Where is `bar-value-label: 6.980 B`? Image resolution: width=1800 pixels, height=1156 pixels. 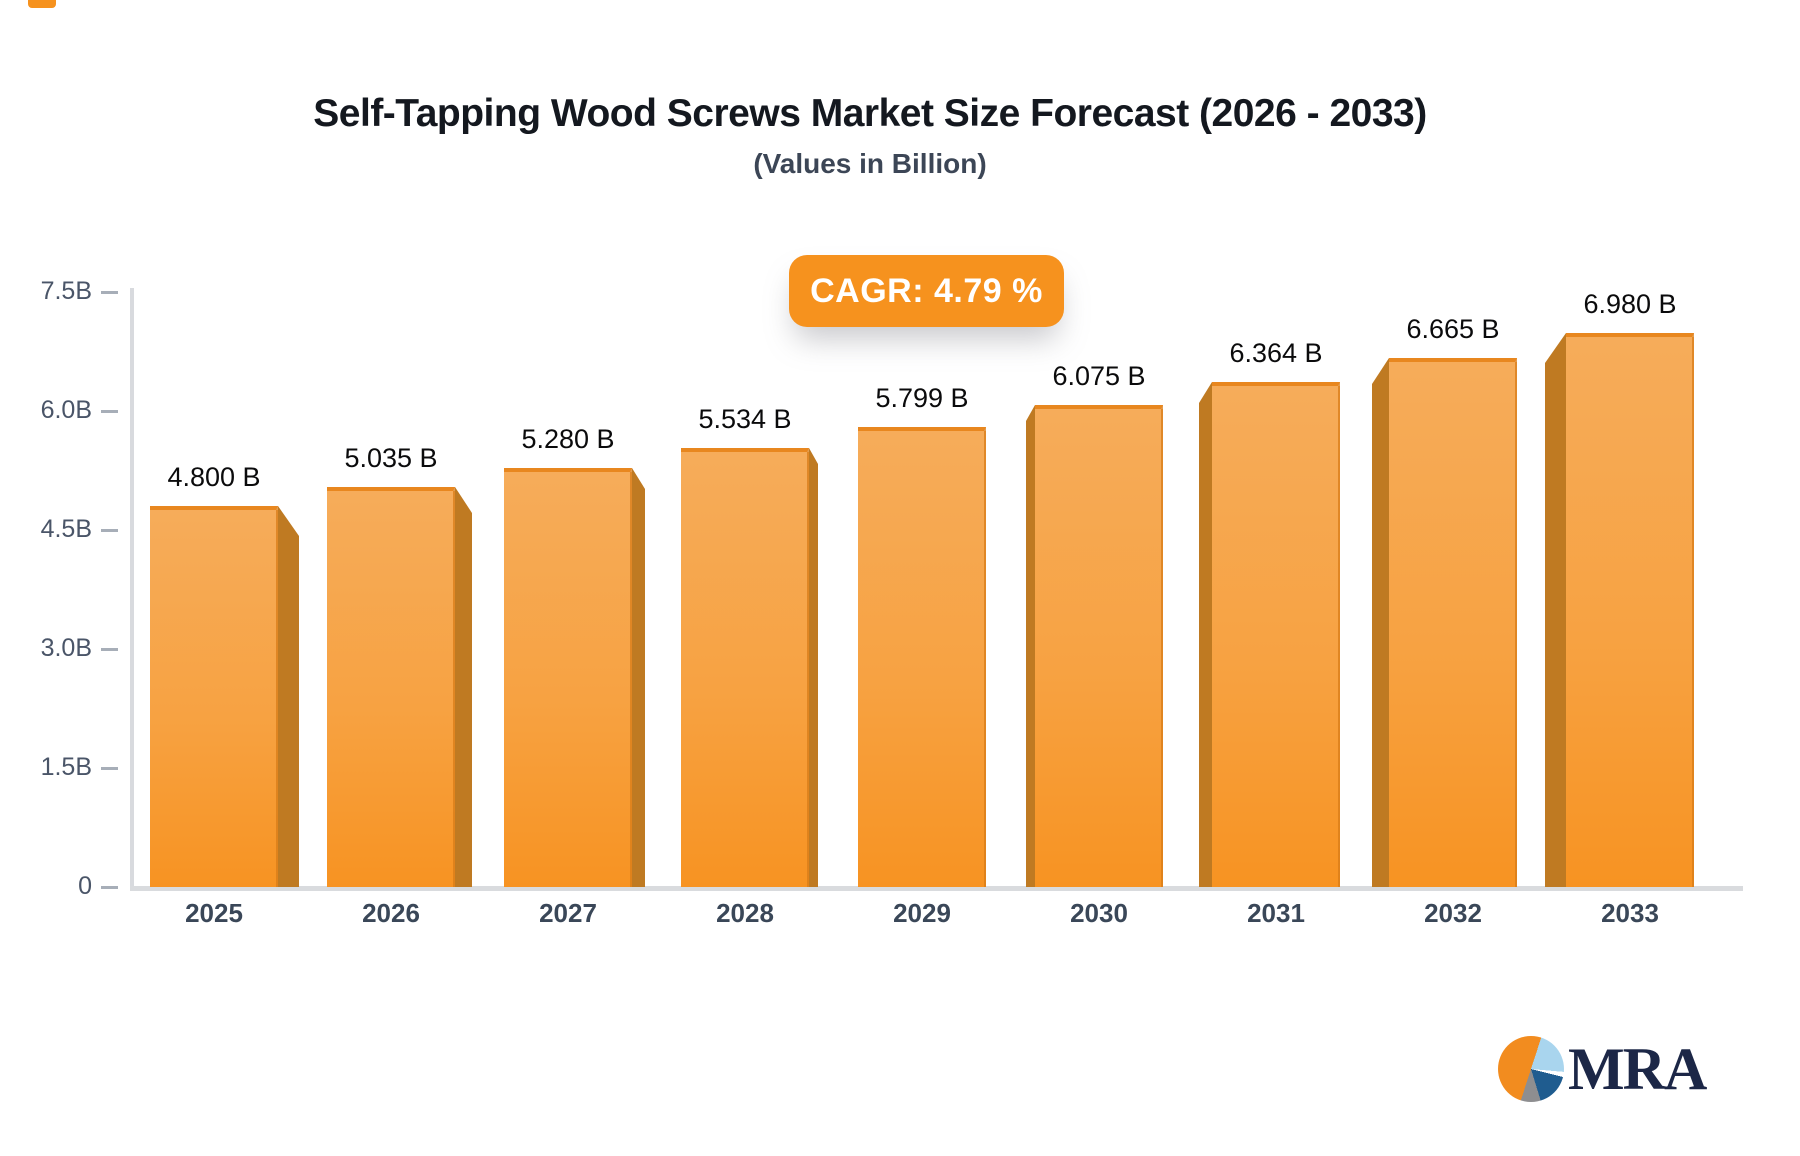 bar-value-label: 6.980 B is located at coordinates (1630, 304).